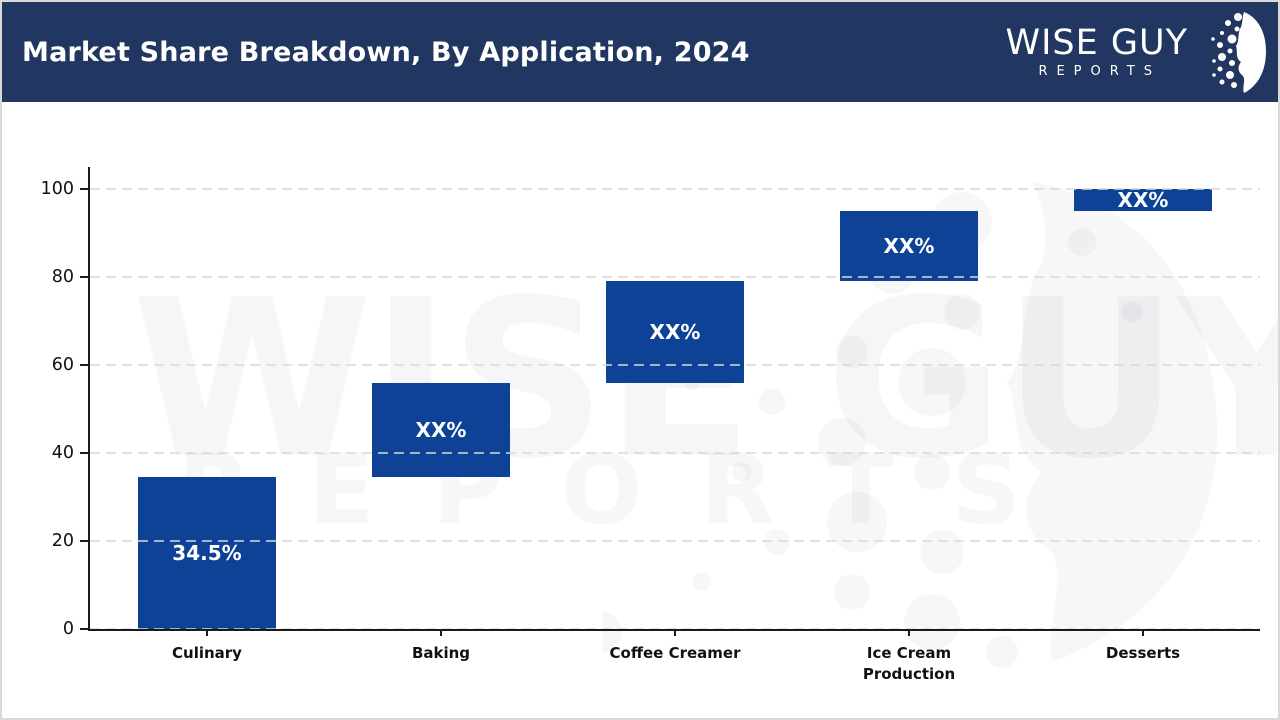 The width and height of the screenshot is (1280, 720). I want to click on logo-text: WISE GUY REPORTS, so click(1096, 52).